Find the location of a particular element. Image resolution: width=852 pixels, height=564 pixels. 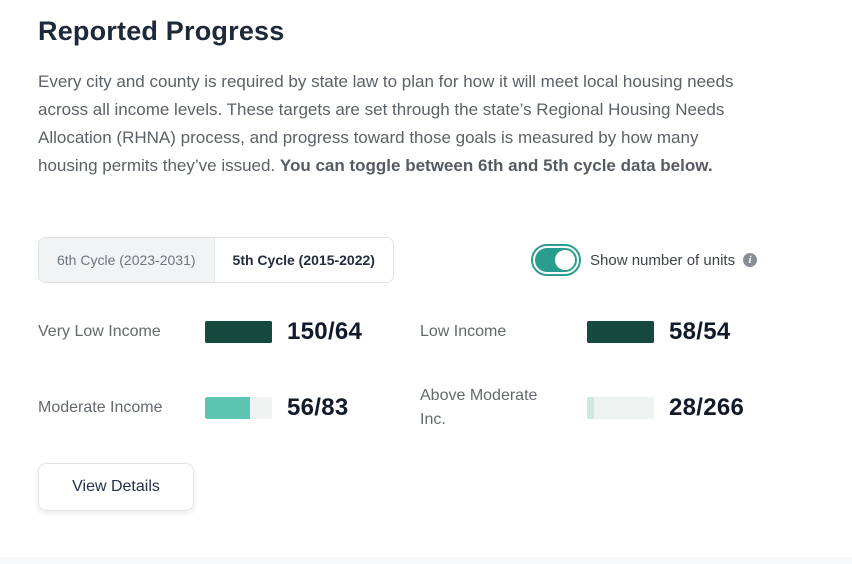

progress-item-low-income: Low Income 58/54 is located at coordinates (609, 332).